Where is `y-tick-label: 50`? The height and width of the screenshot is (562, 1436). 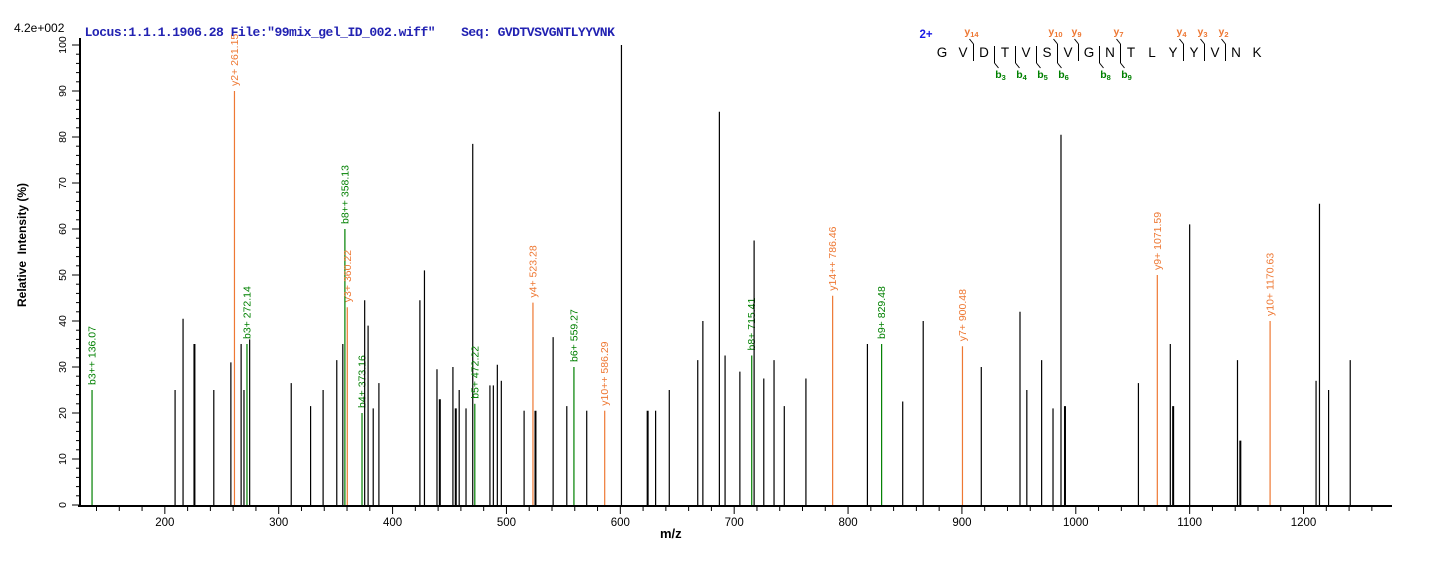 y-tick-label: 50 is located at coordinates (63, 275).